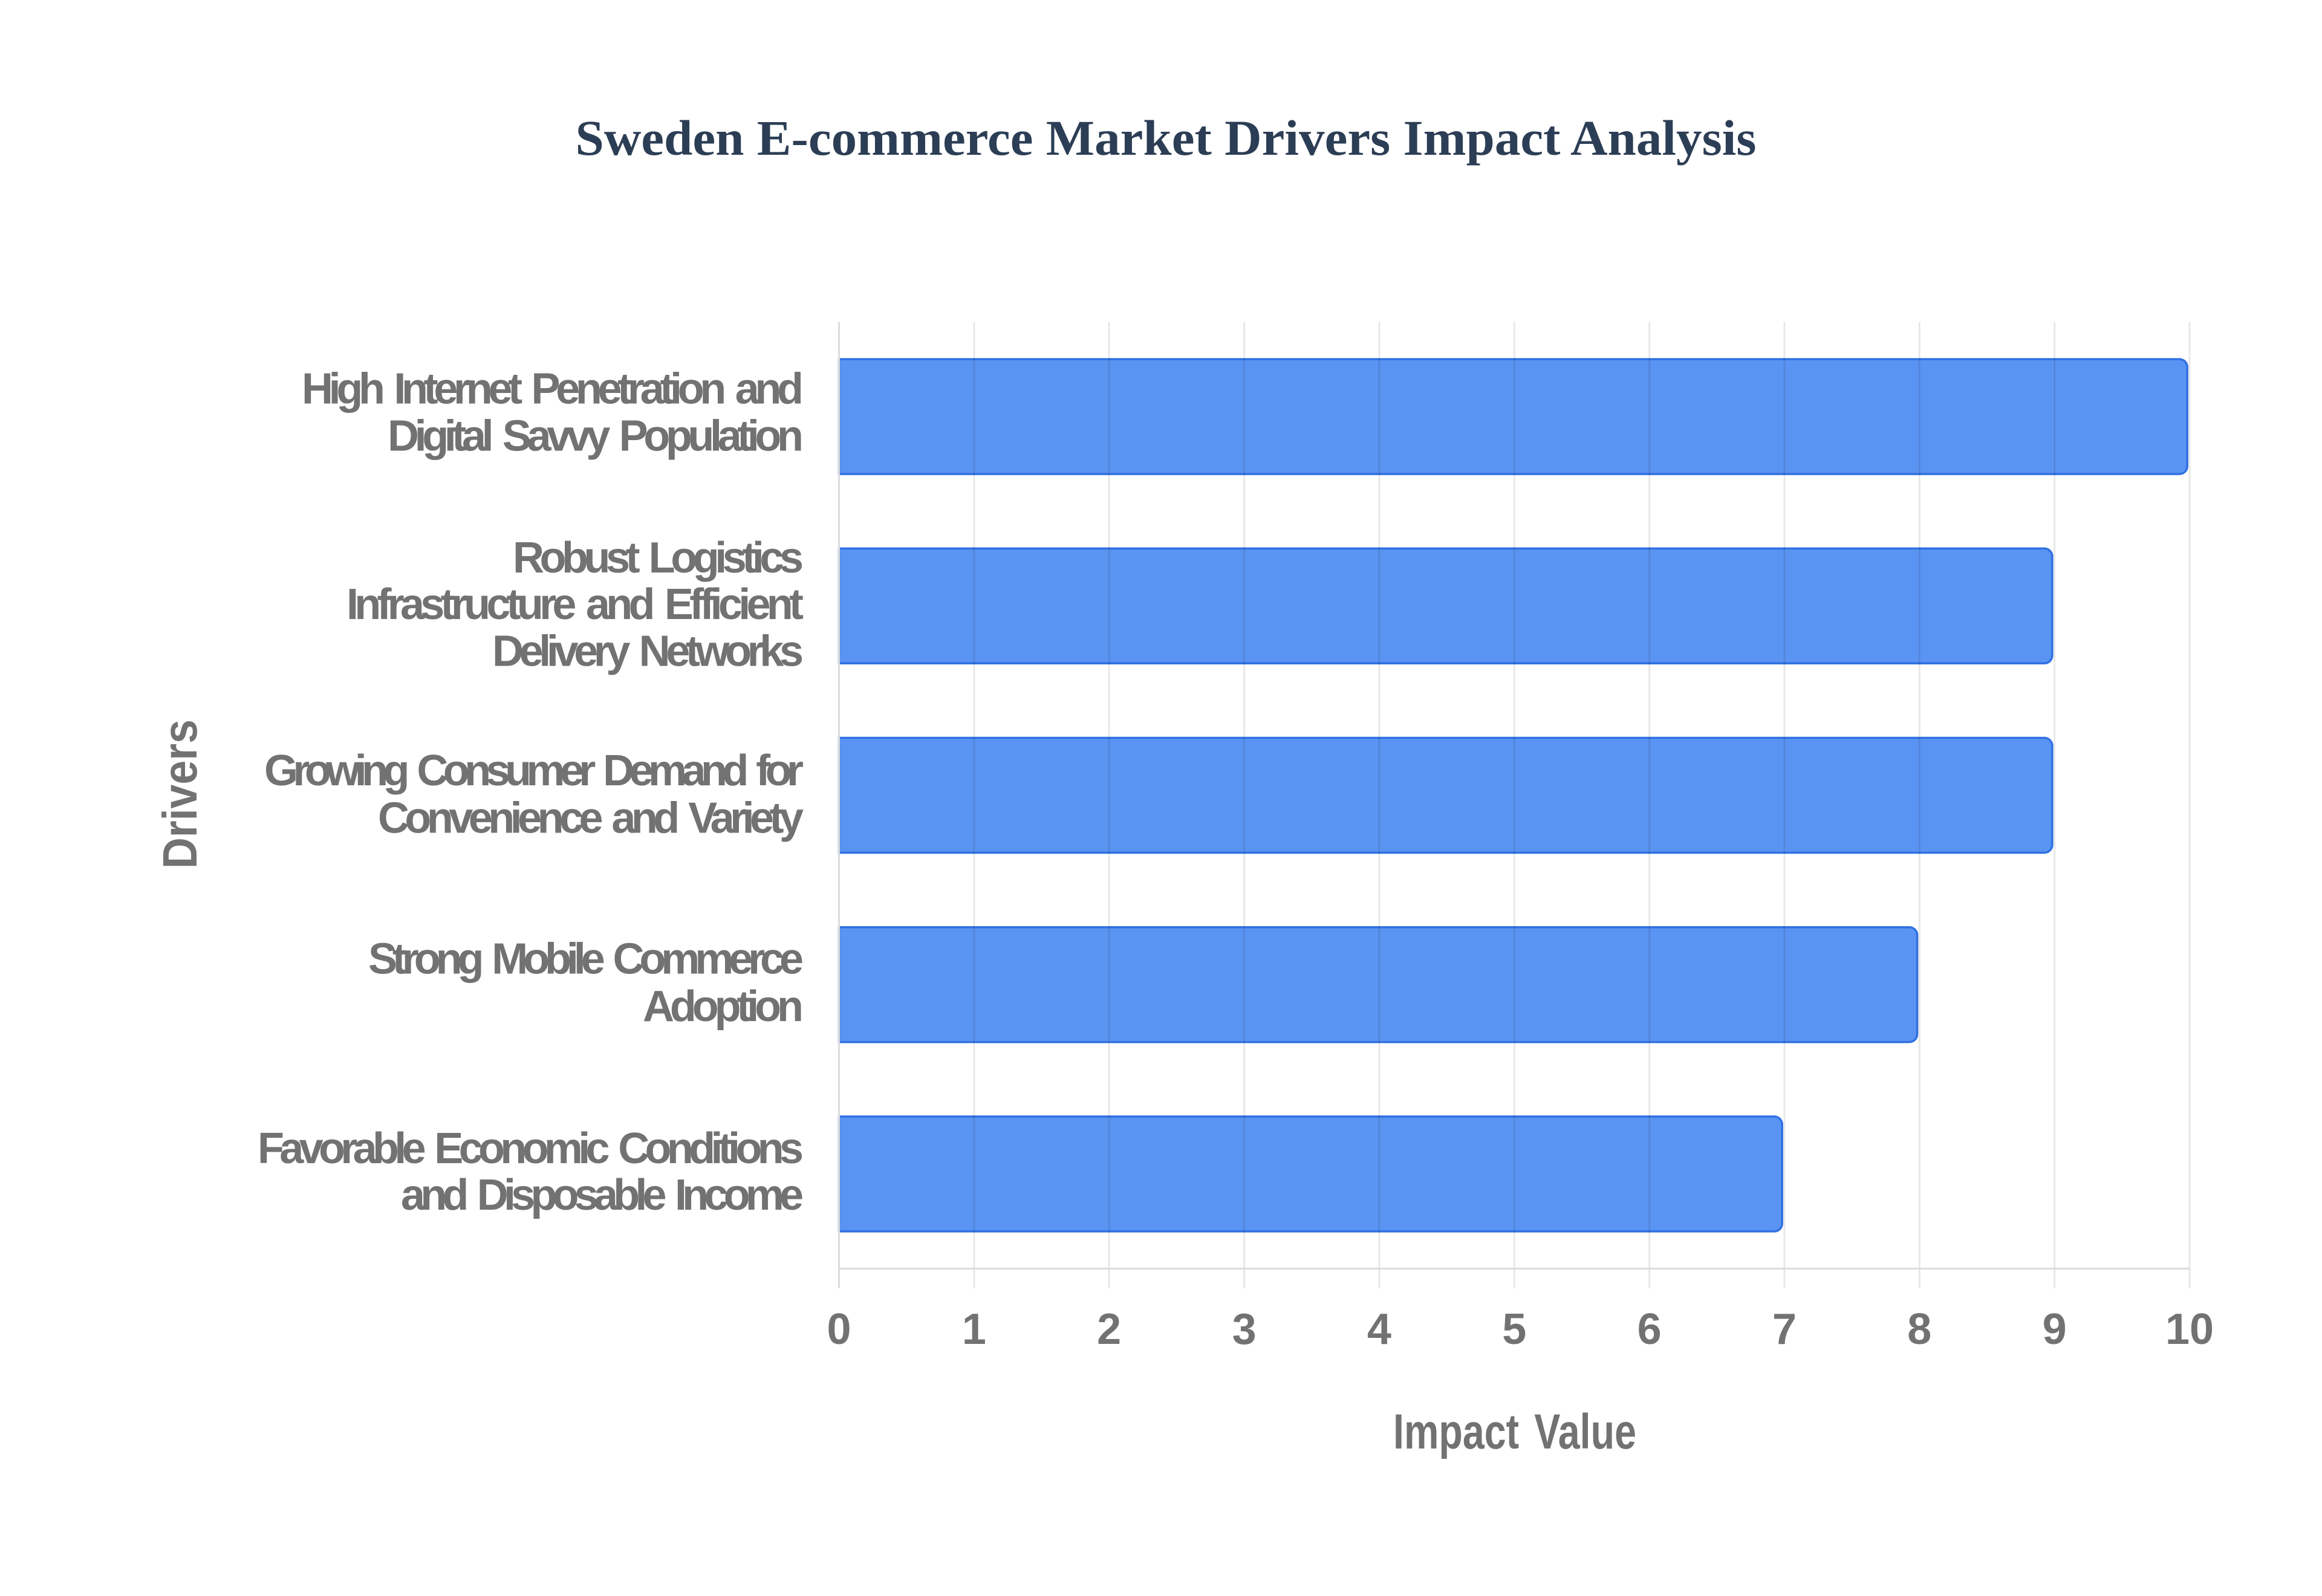  What do you see at coordinates (602, 1195) in the screenshot?
I see `svg-text: and Disposable Income` at bounding box center [602, 1195].